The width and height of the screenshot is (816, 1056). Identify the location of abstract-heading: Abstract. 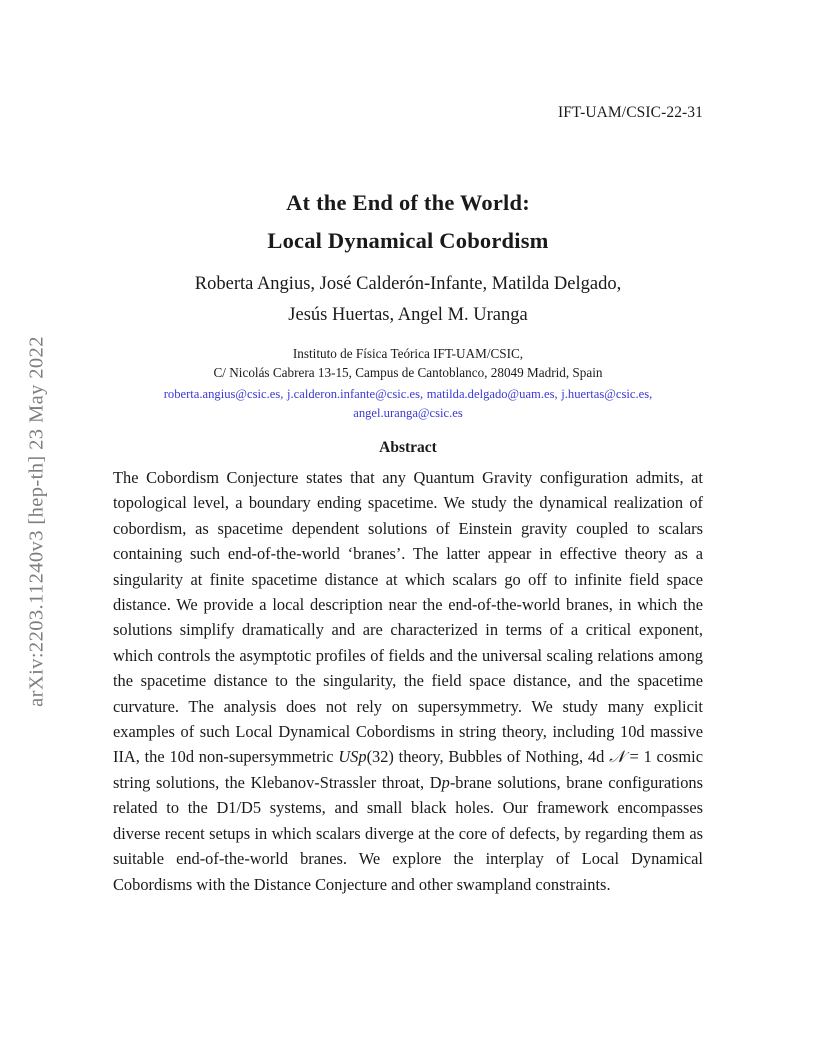
(408, 447).